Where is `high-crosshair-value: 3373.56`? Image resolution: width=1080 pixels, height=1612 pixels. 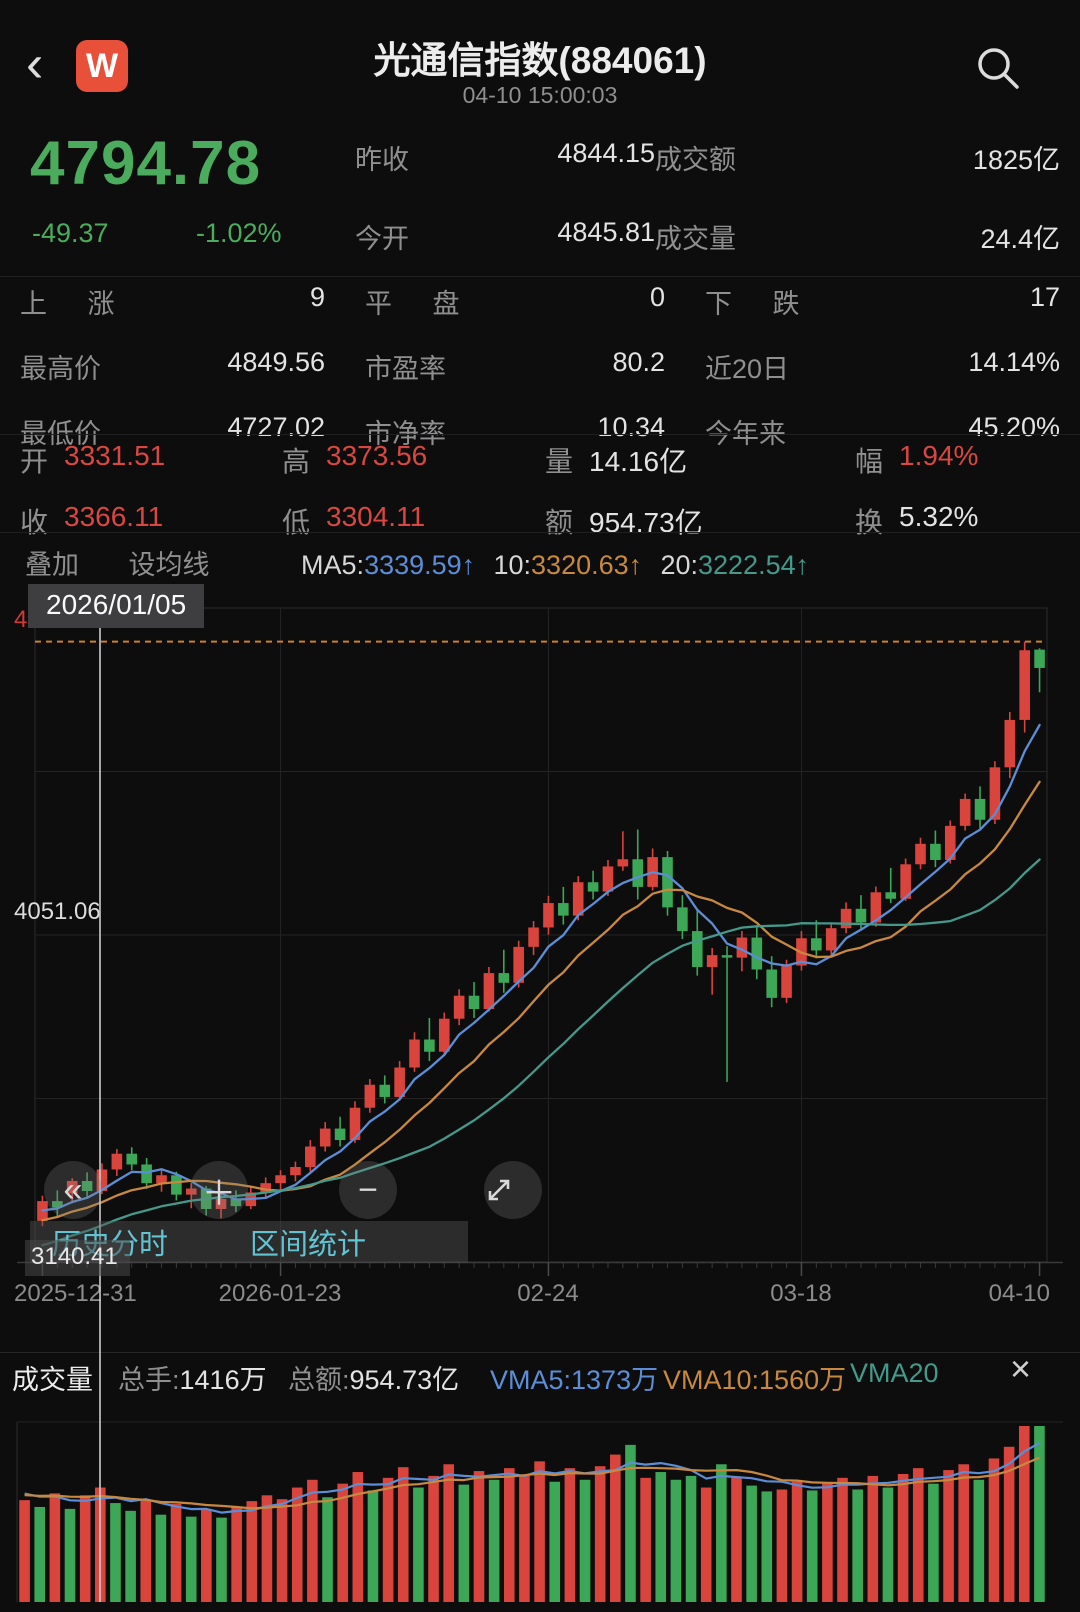 high-crosshair-value: 3373.56 is located at coordinates (377, 455).